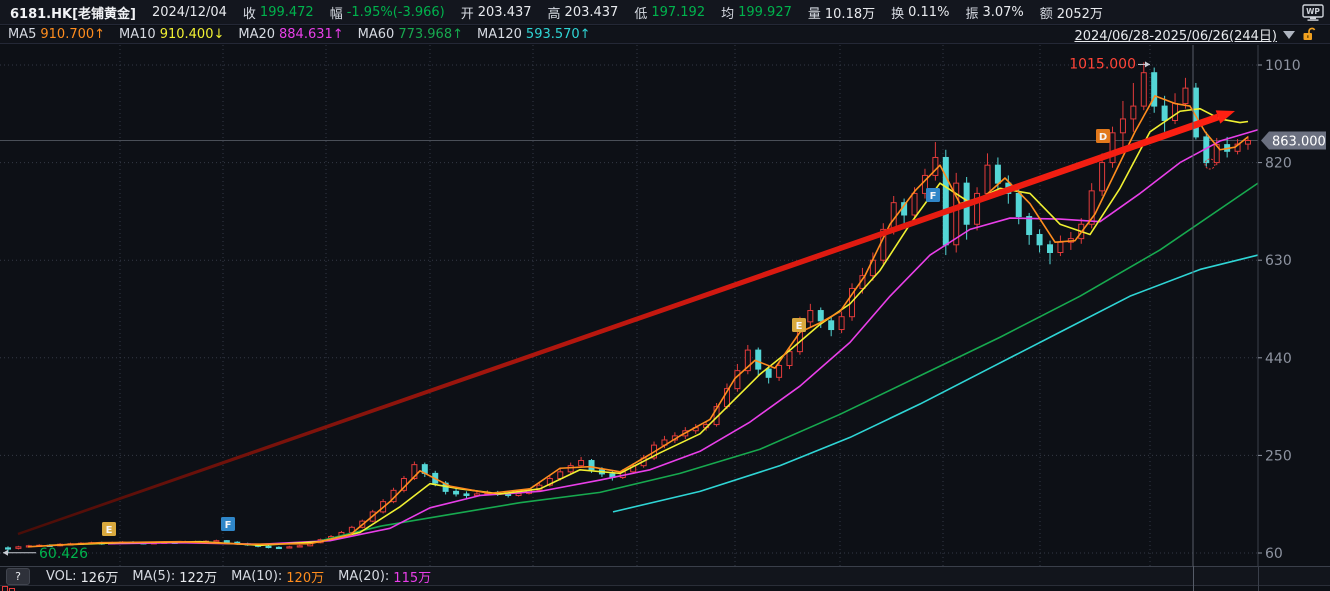 The width and height of the screenshot is (1330, 591). Describe the element at coordinates (18, 576) in the screenshot. I see `help-button: ?` at that location.